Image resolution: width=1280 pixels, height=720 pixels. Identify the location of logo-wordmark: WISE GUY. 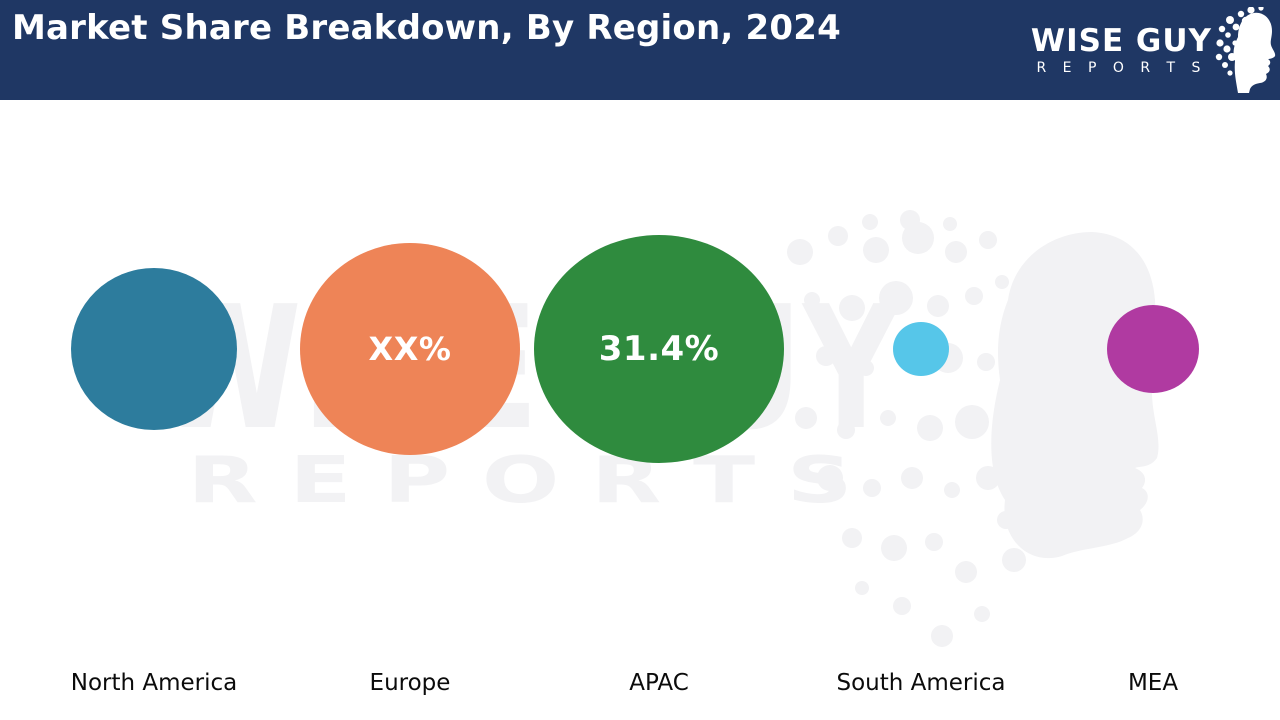
(1121, 40).